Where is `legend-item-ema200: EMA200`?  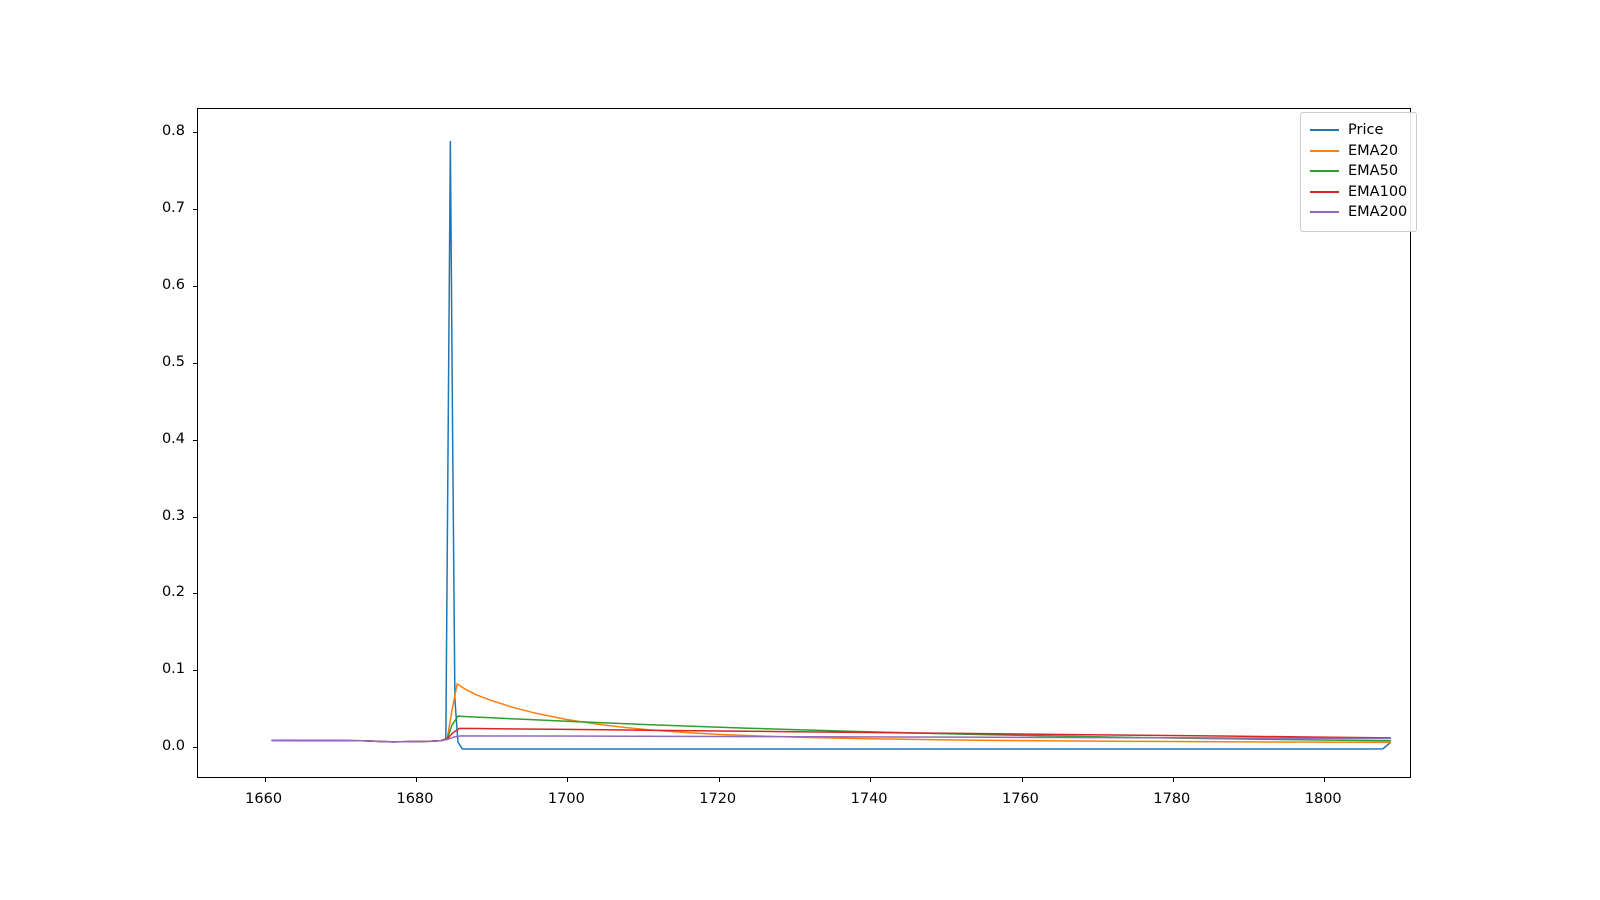 legend-item-ema200: EMA200 is located at coordinates (1358, 212).